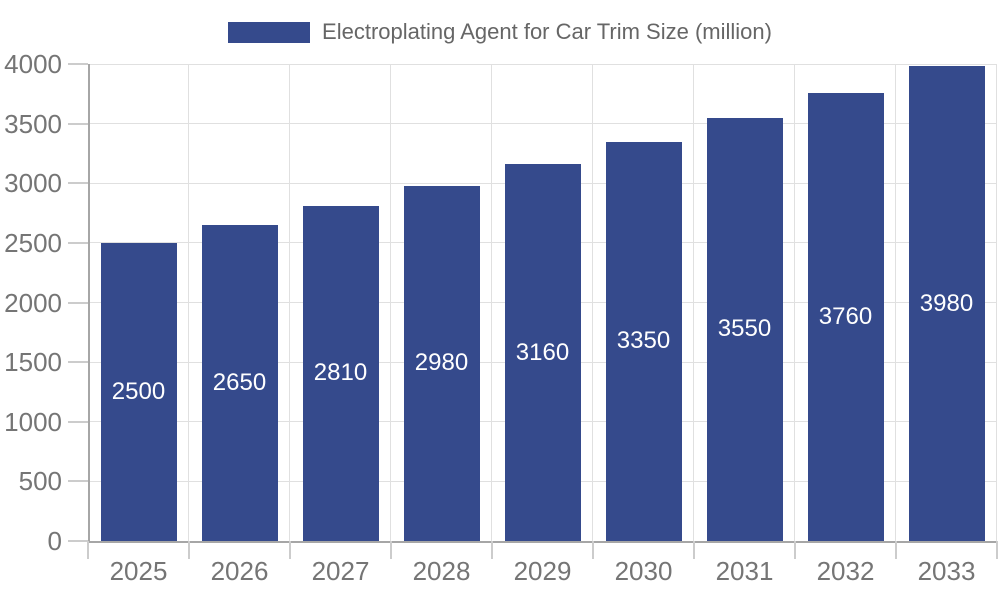  Describe the element at coordinates (269, 32) in the screenshot. I see `legend-swatch` at that location.